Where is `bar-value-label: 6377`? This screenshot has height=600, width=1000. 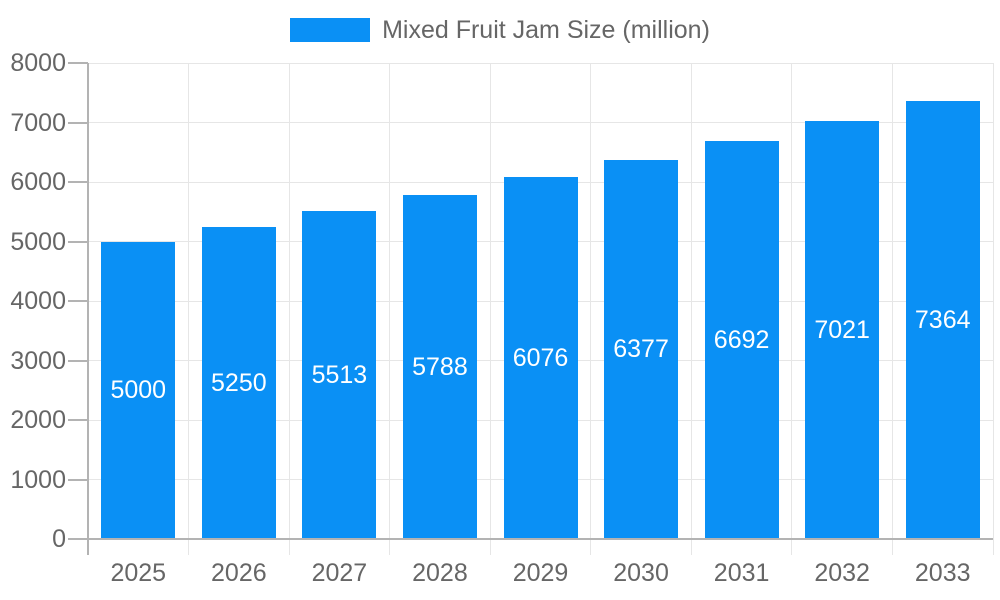
bar-value-label: 6377 is located at coordinates (641, 349).